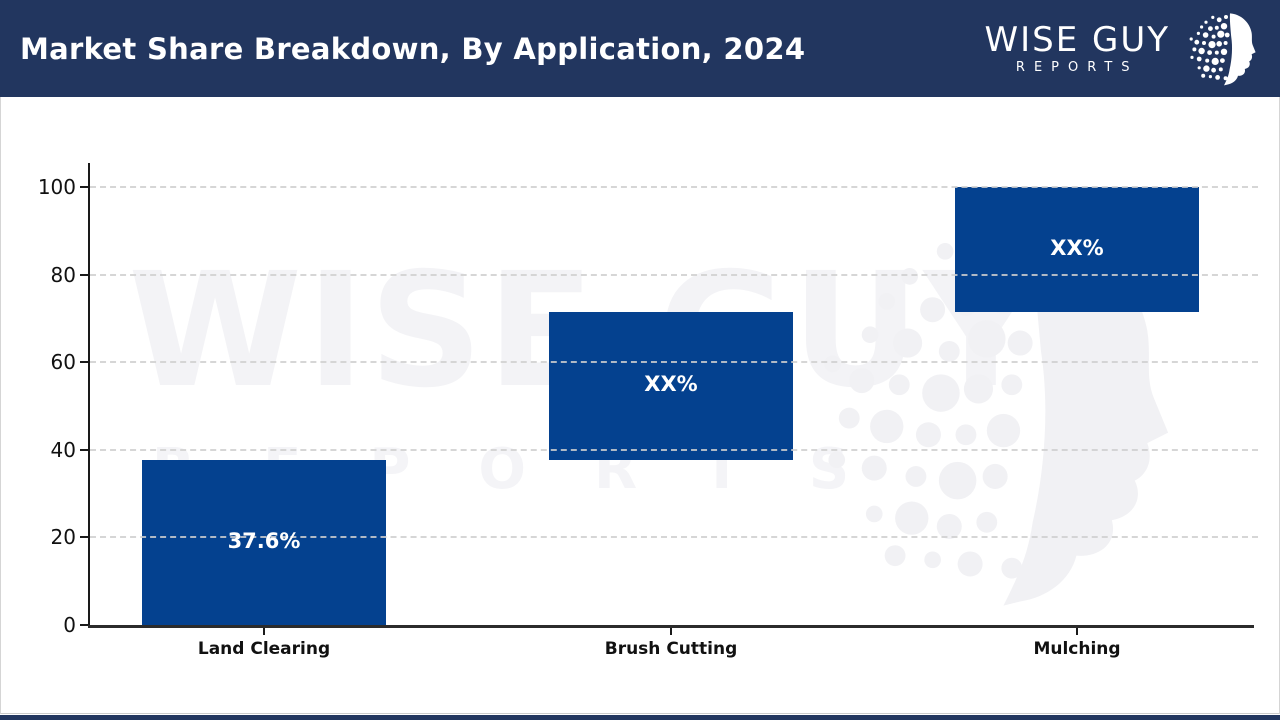 The height and width of the screenshot is (720, 1280). Describe the element at coordinates (1077, 39) in the screenshot. I see `logo-wordmark: WISE GUY` at that location.